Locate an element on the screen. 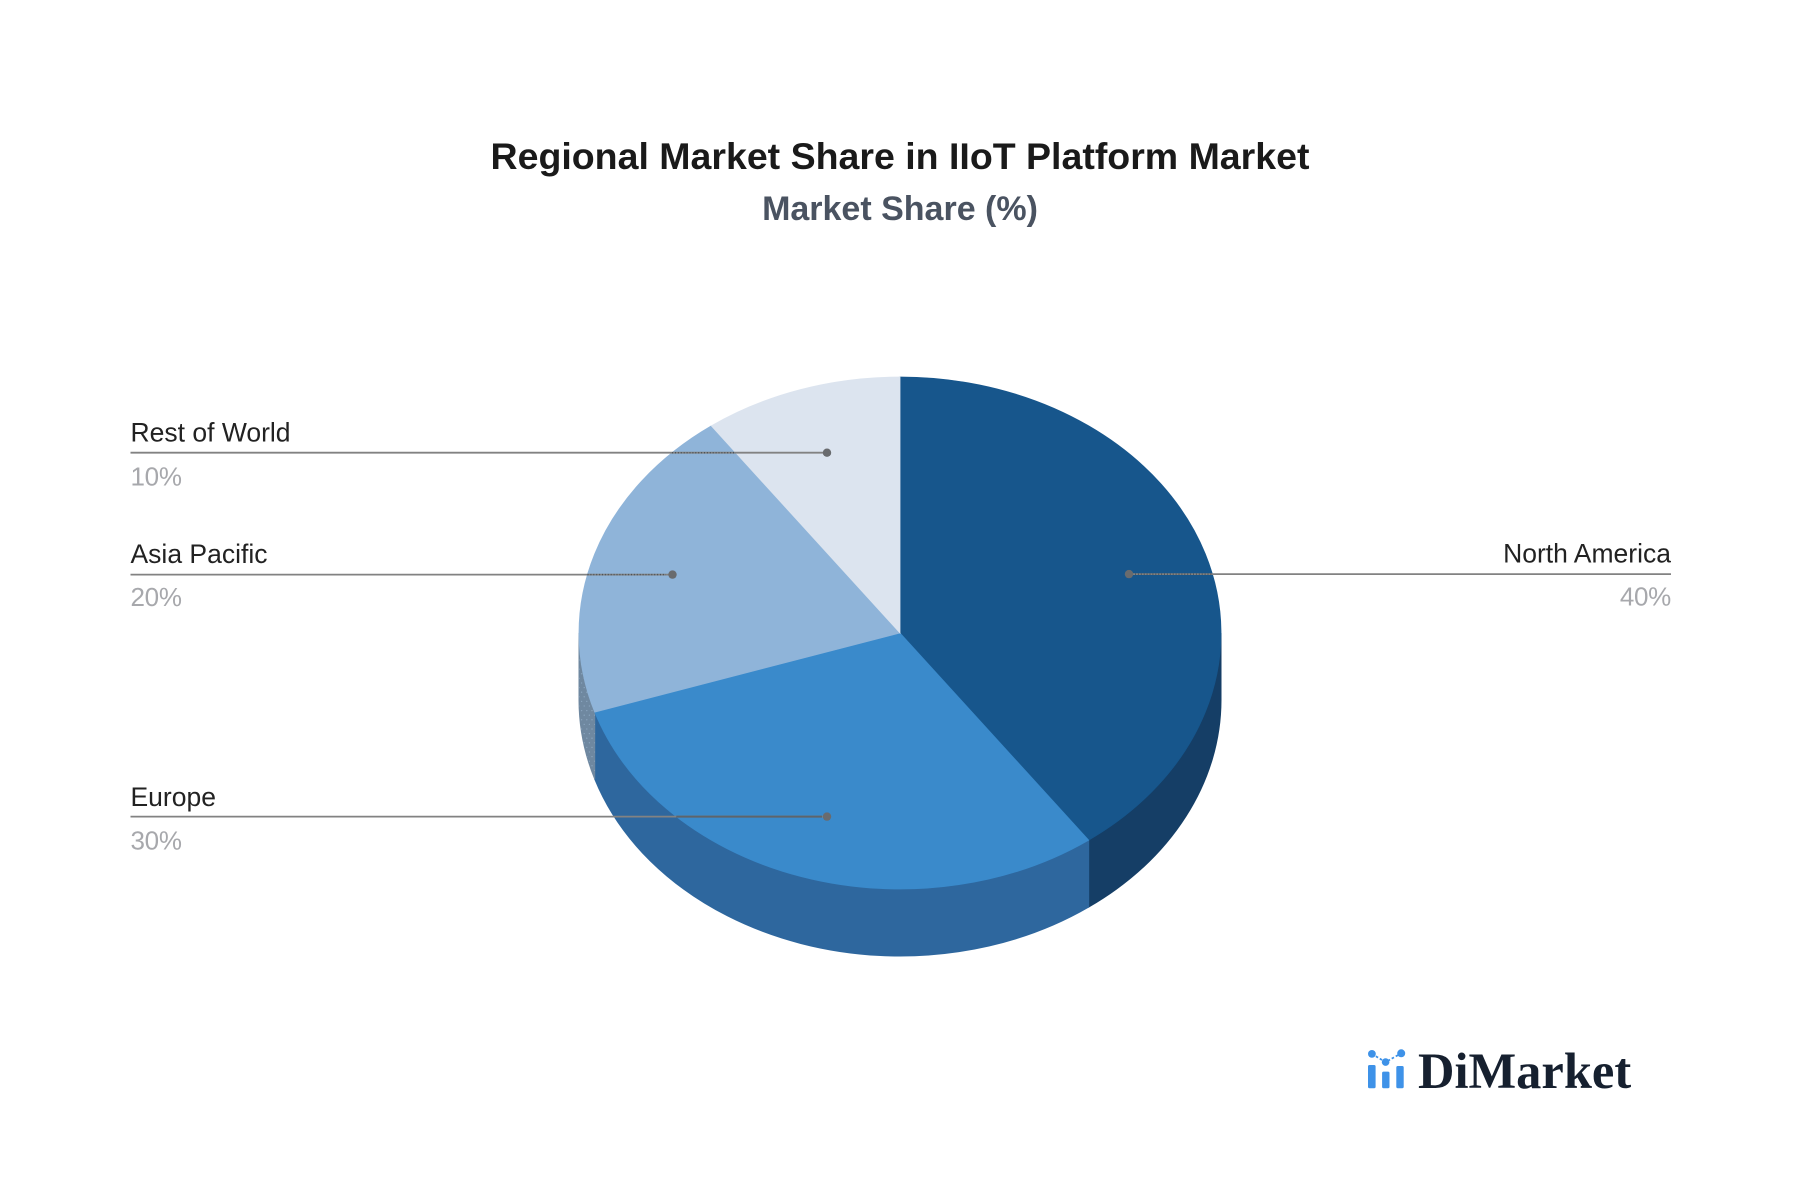  svg-text: 30% is located at coordinates (156, 841).